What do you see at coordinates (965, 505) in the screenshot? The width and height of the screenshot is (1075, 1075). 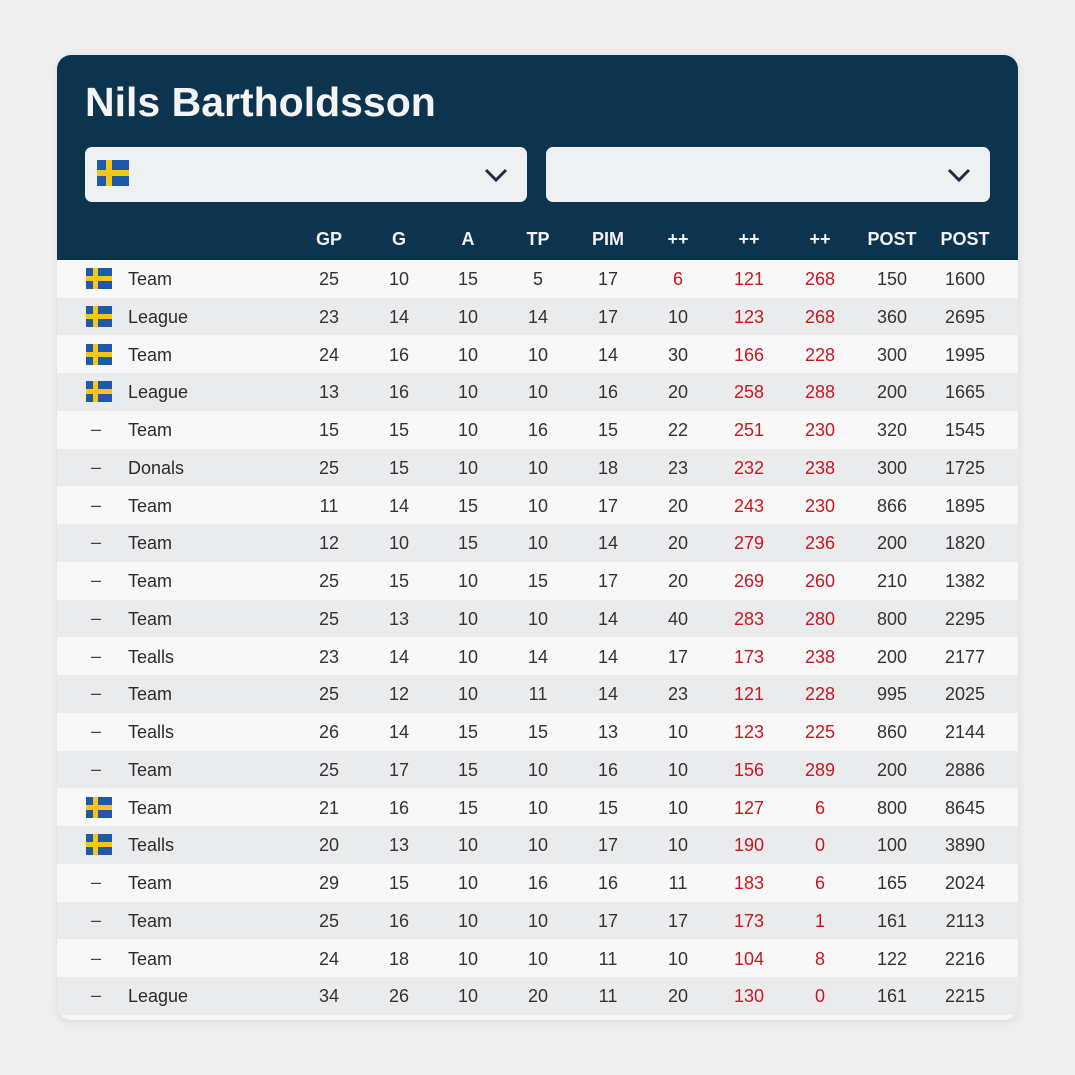 I see `stat-cell: 1895` at bounding box center [965, 505].